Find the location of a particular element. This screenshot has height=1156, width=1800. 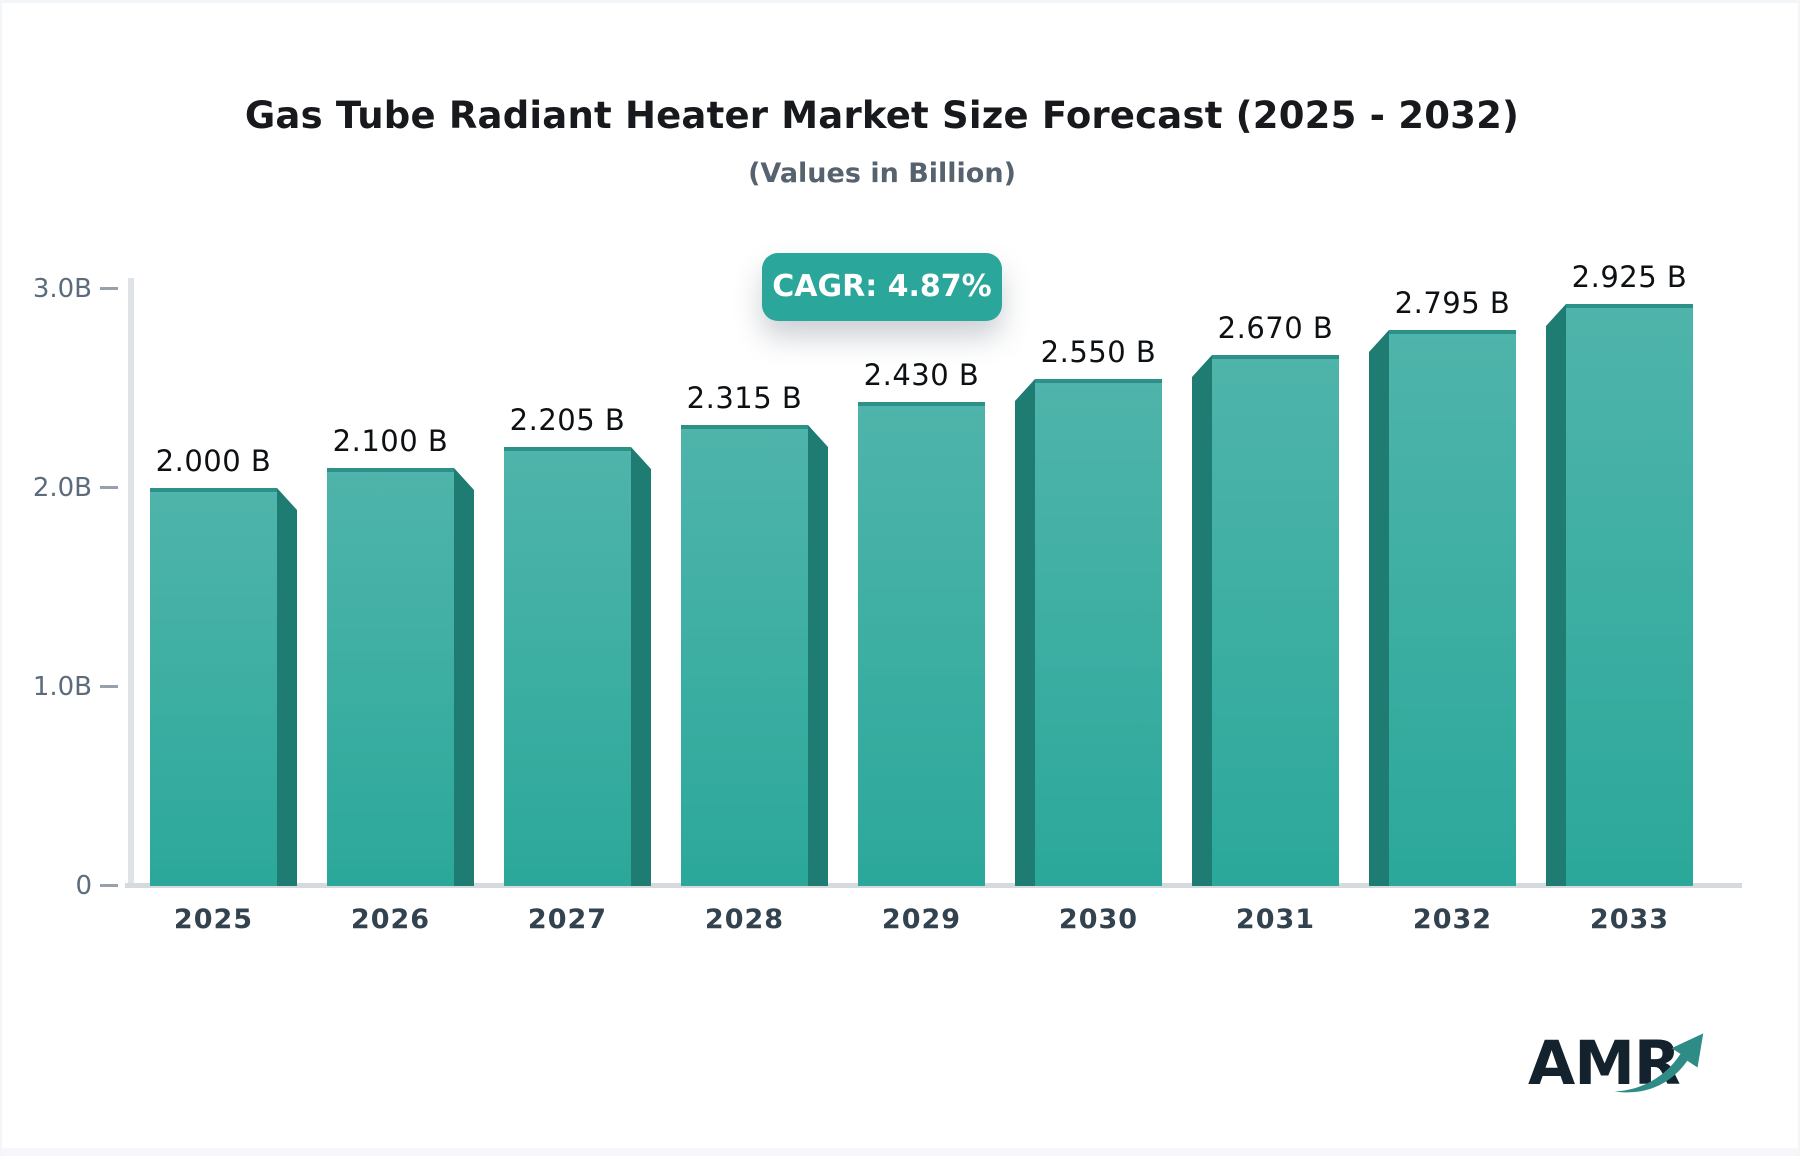

bar-2027 is located at coordinates (567, 666).